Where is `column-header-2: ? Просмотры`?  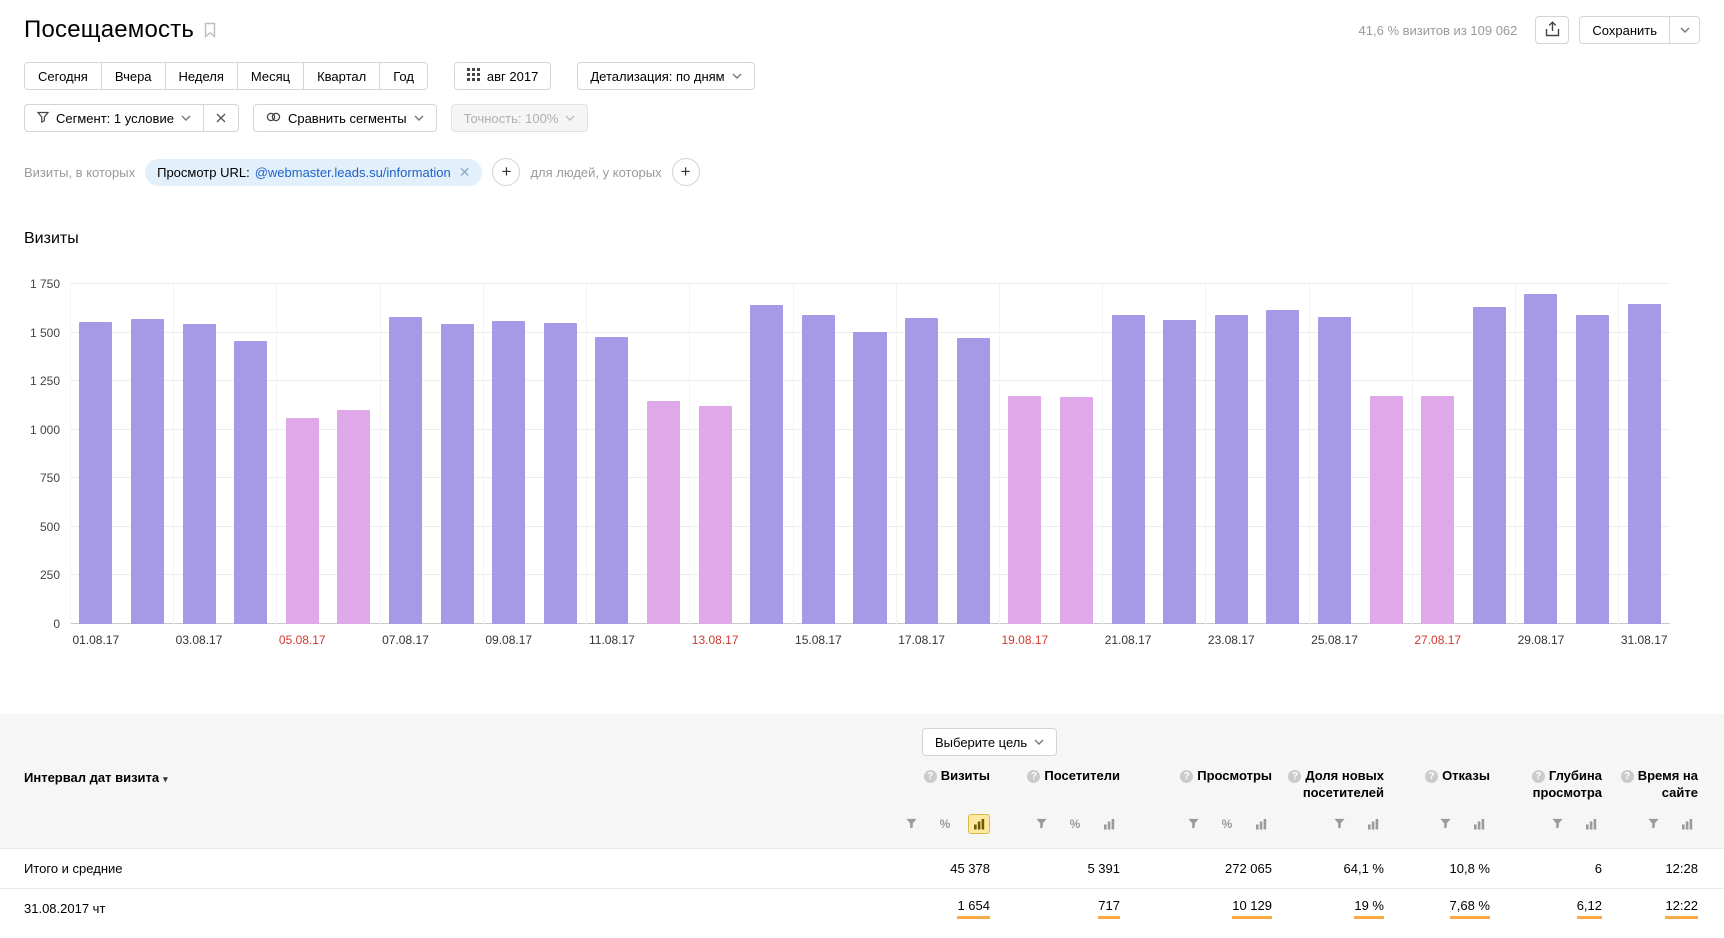
column-header-2: ? Просмотры is located at coordinates (1196, 776).